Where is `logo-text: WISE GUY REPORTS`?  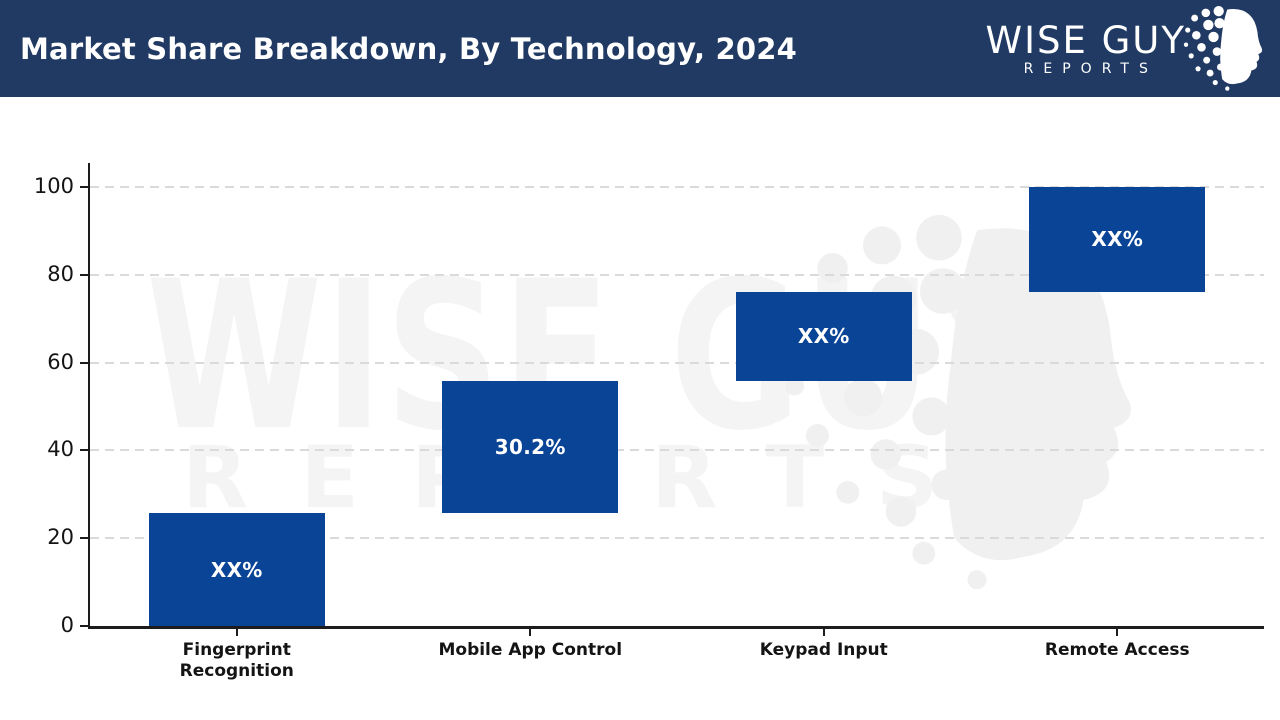
logo-text: WISE GUY REPORTS is located at coordinates (1086, 49).